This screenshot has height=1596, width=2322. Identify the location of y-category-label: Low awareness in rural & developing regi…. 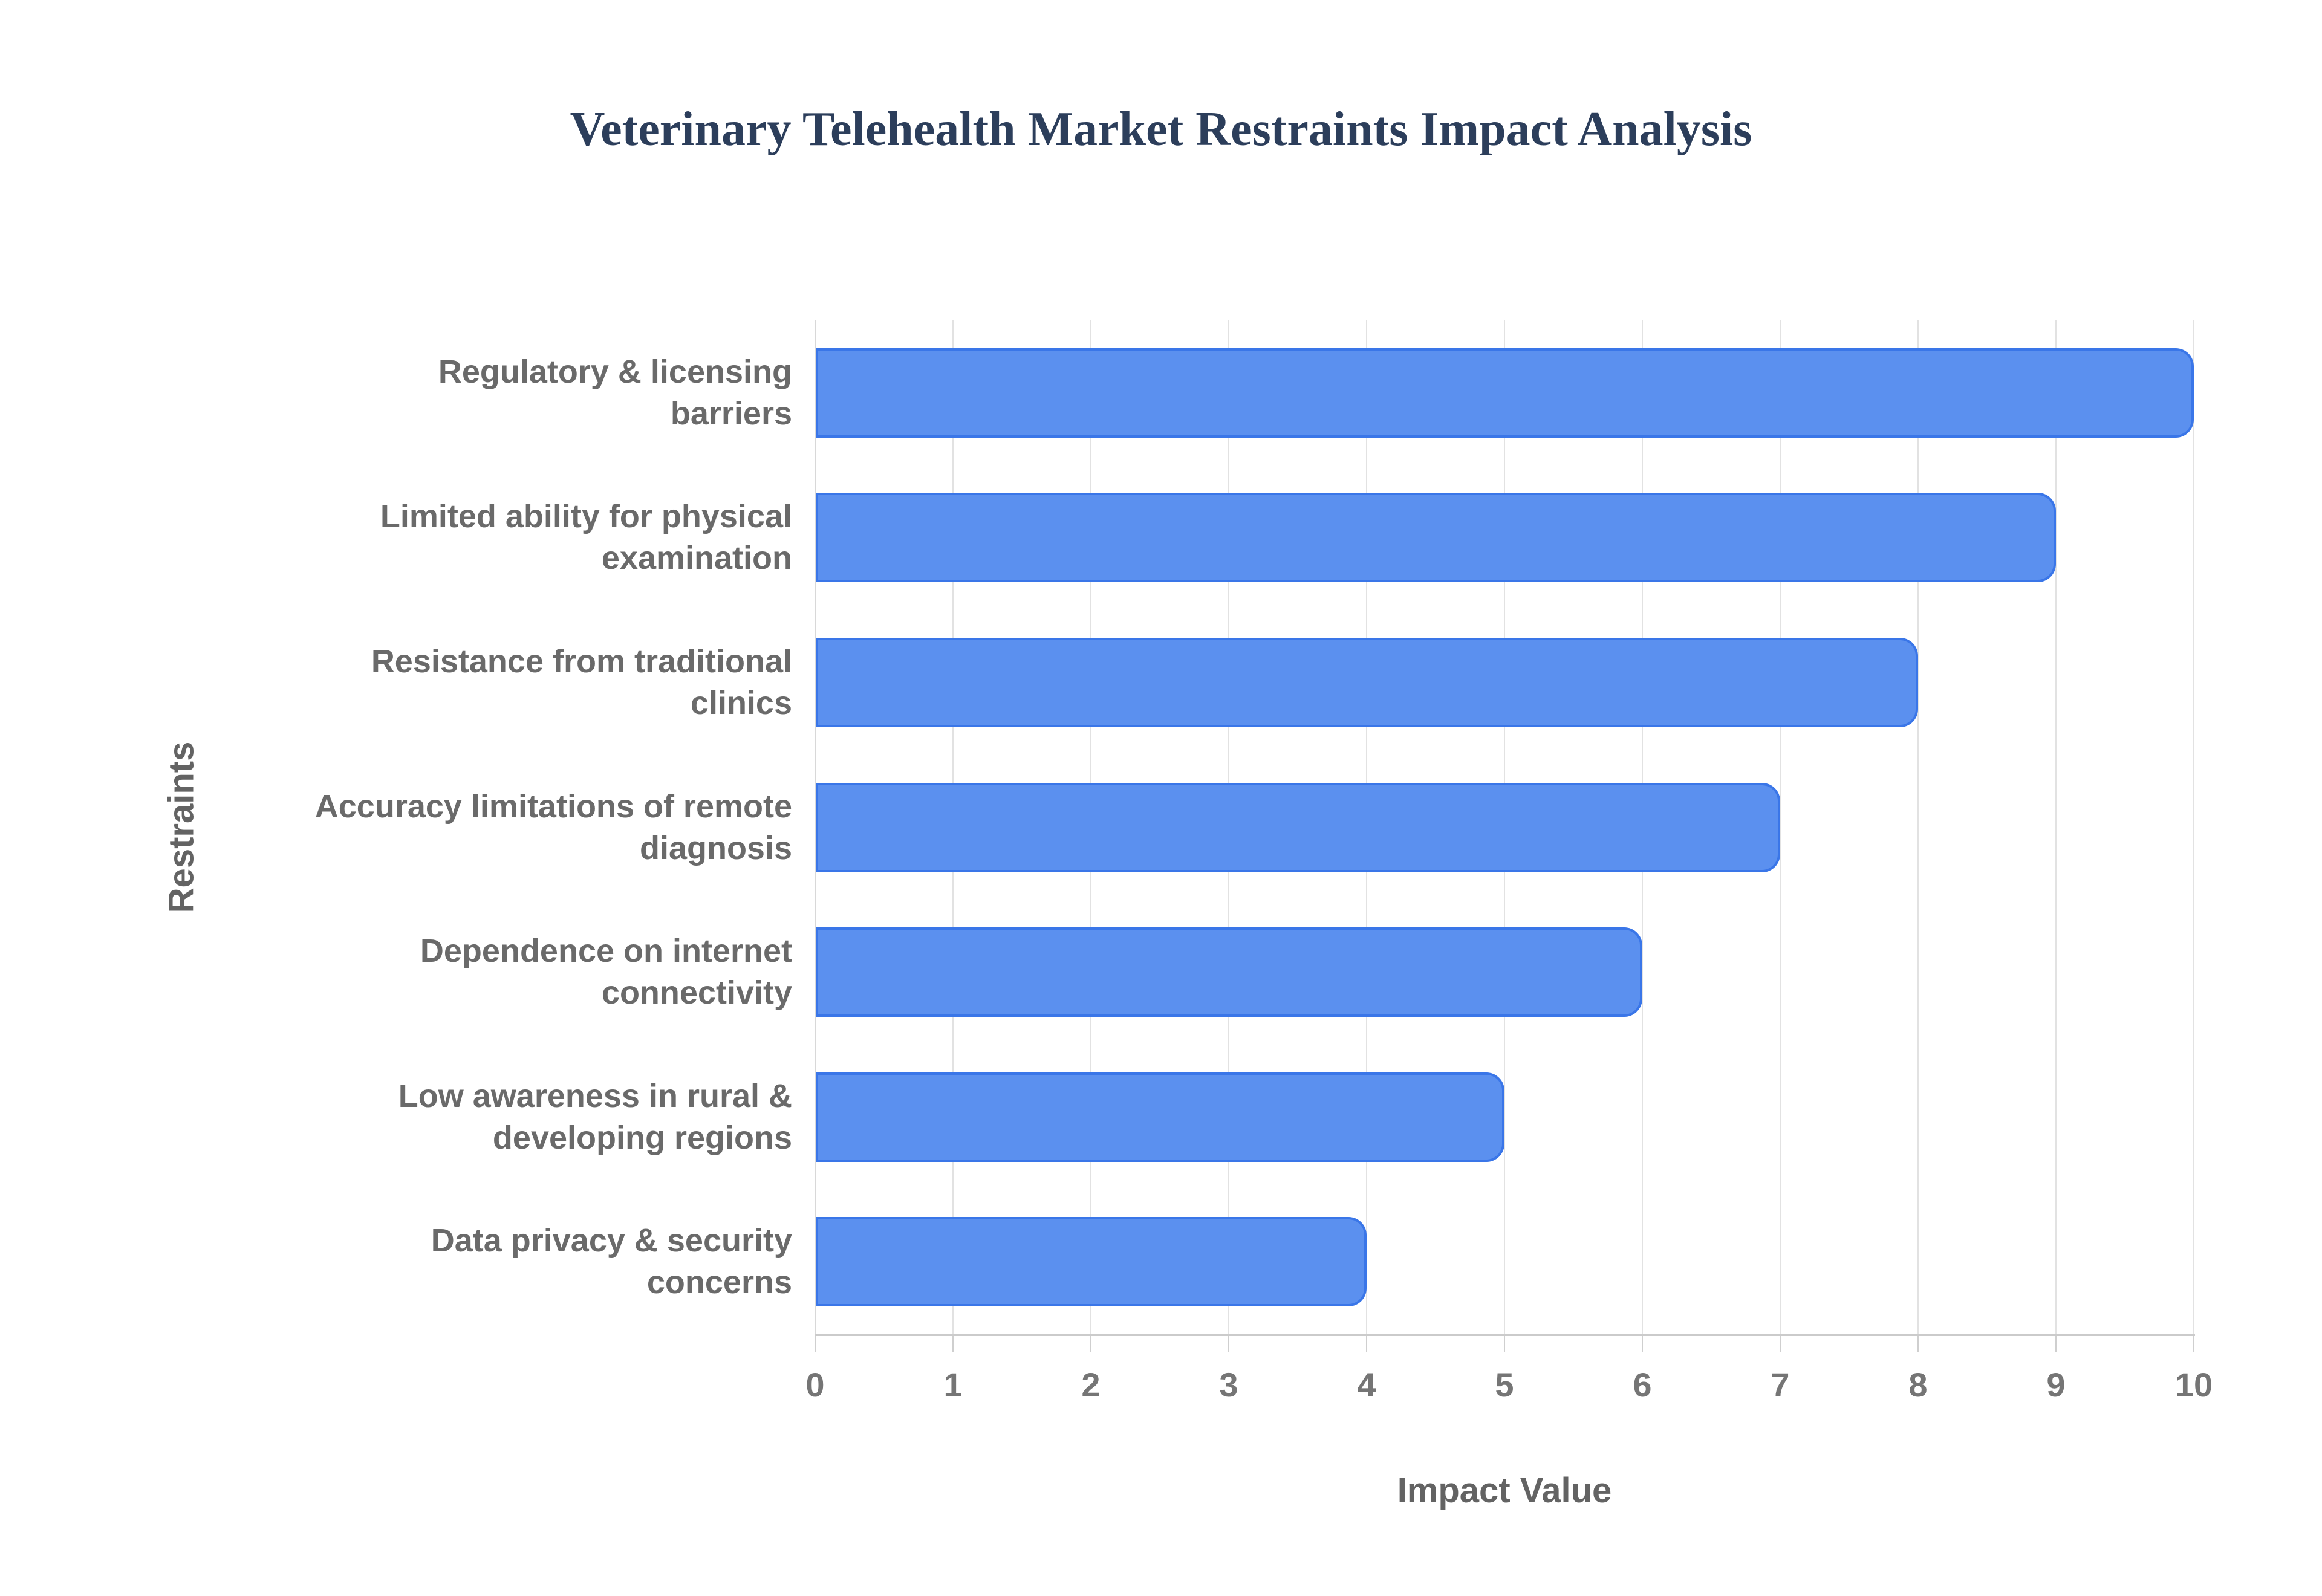
(595, 1116).